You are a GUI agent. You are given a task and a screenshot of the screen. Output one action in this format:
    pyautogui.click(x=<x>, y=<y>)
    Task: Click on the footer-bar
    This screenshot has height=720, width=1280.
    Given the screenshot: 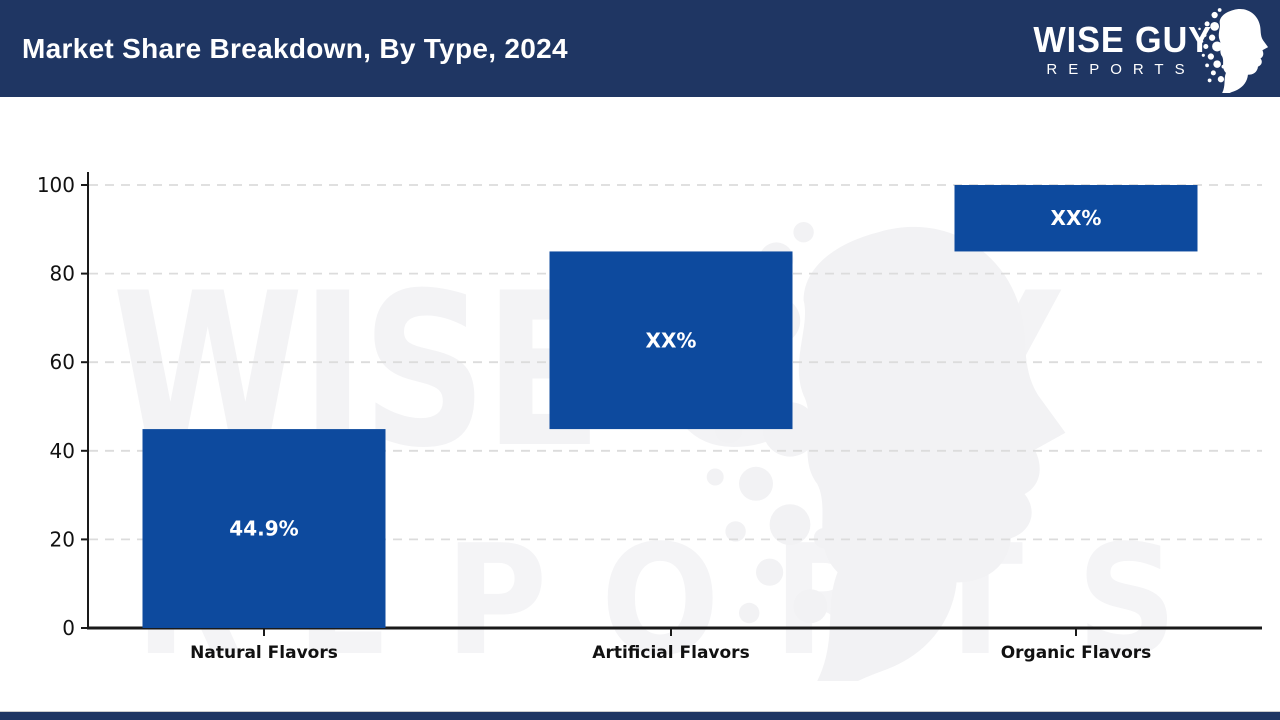 What is the action you would take?
    pyautogui.click(x=640, y=715)
    